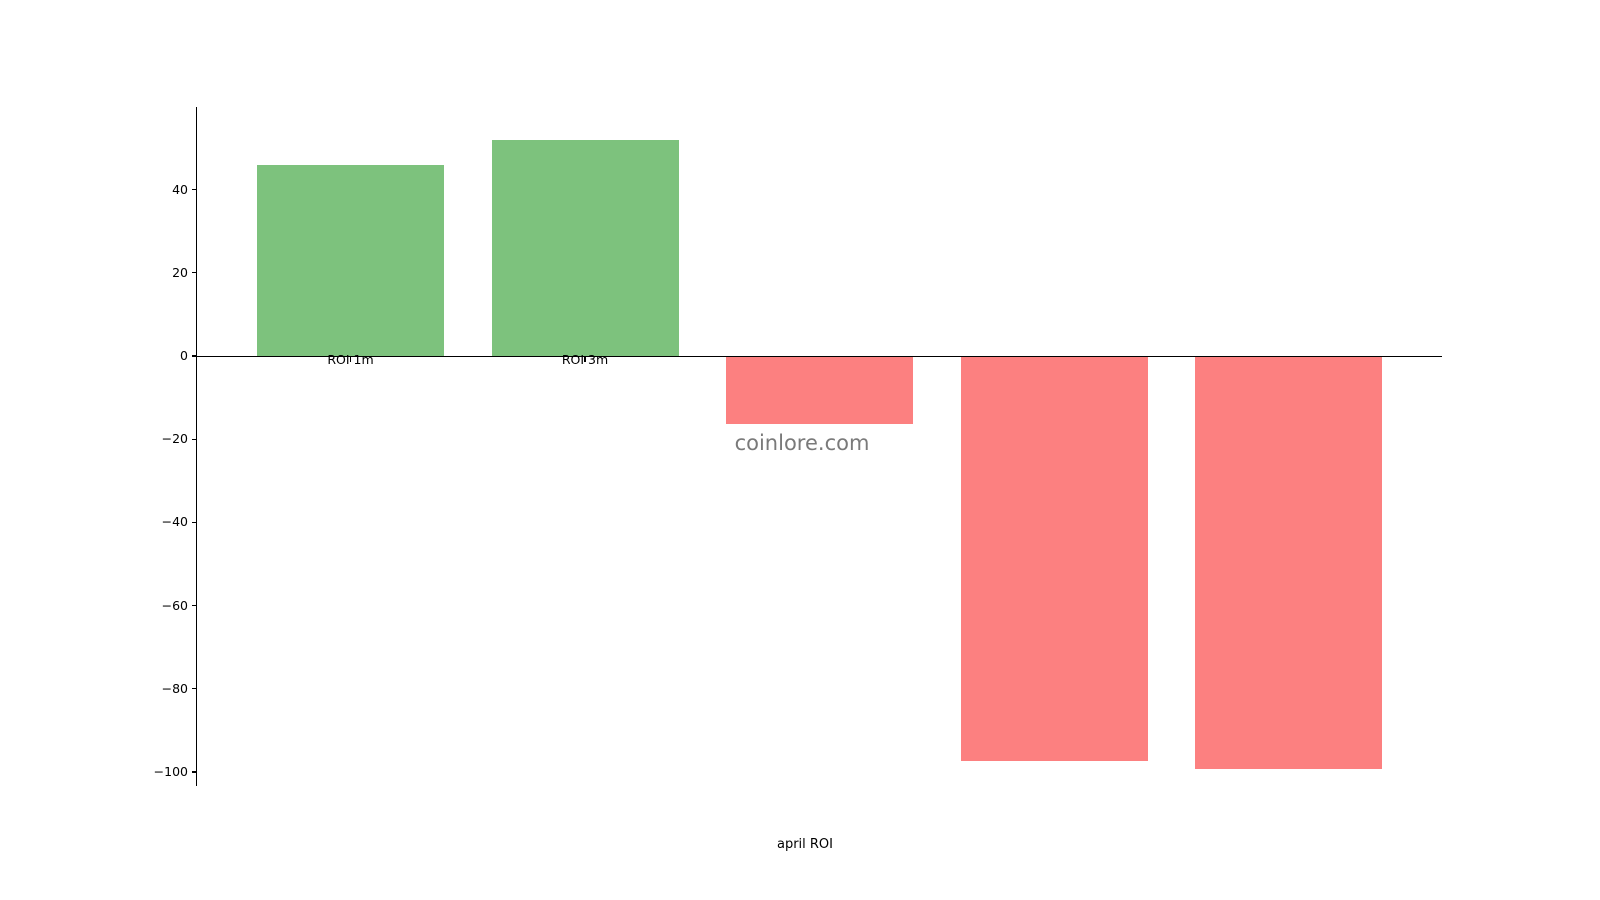  I want to click on bar-roi-3m, so click(585, 247).